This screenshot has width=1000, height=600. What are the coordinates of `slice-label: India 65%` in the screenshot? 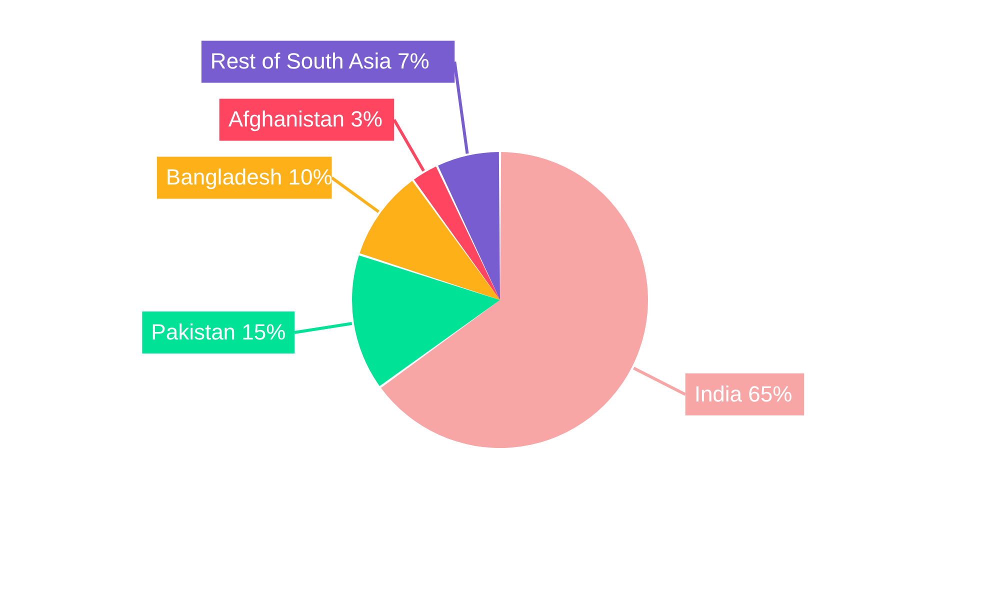 It's located at (743, 393).